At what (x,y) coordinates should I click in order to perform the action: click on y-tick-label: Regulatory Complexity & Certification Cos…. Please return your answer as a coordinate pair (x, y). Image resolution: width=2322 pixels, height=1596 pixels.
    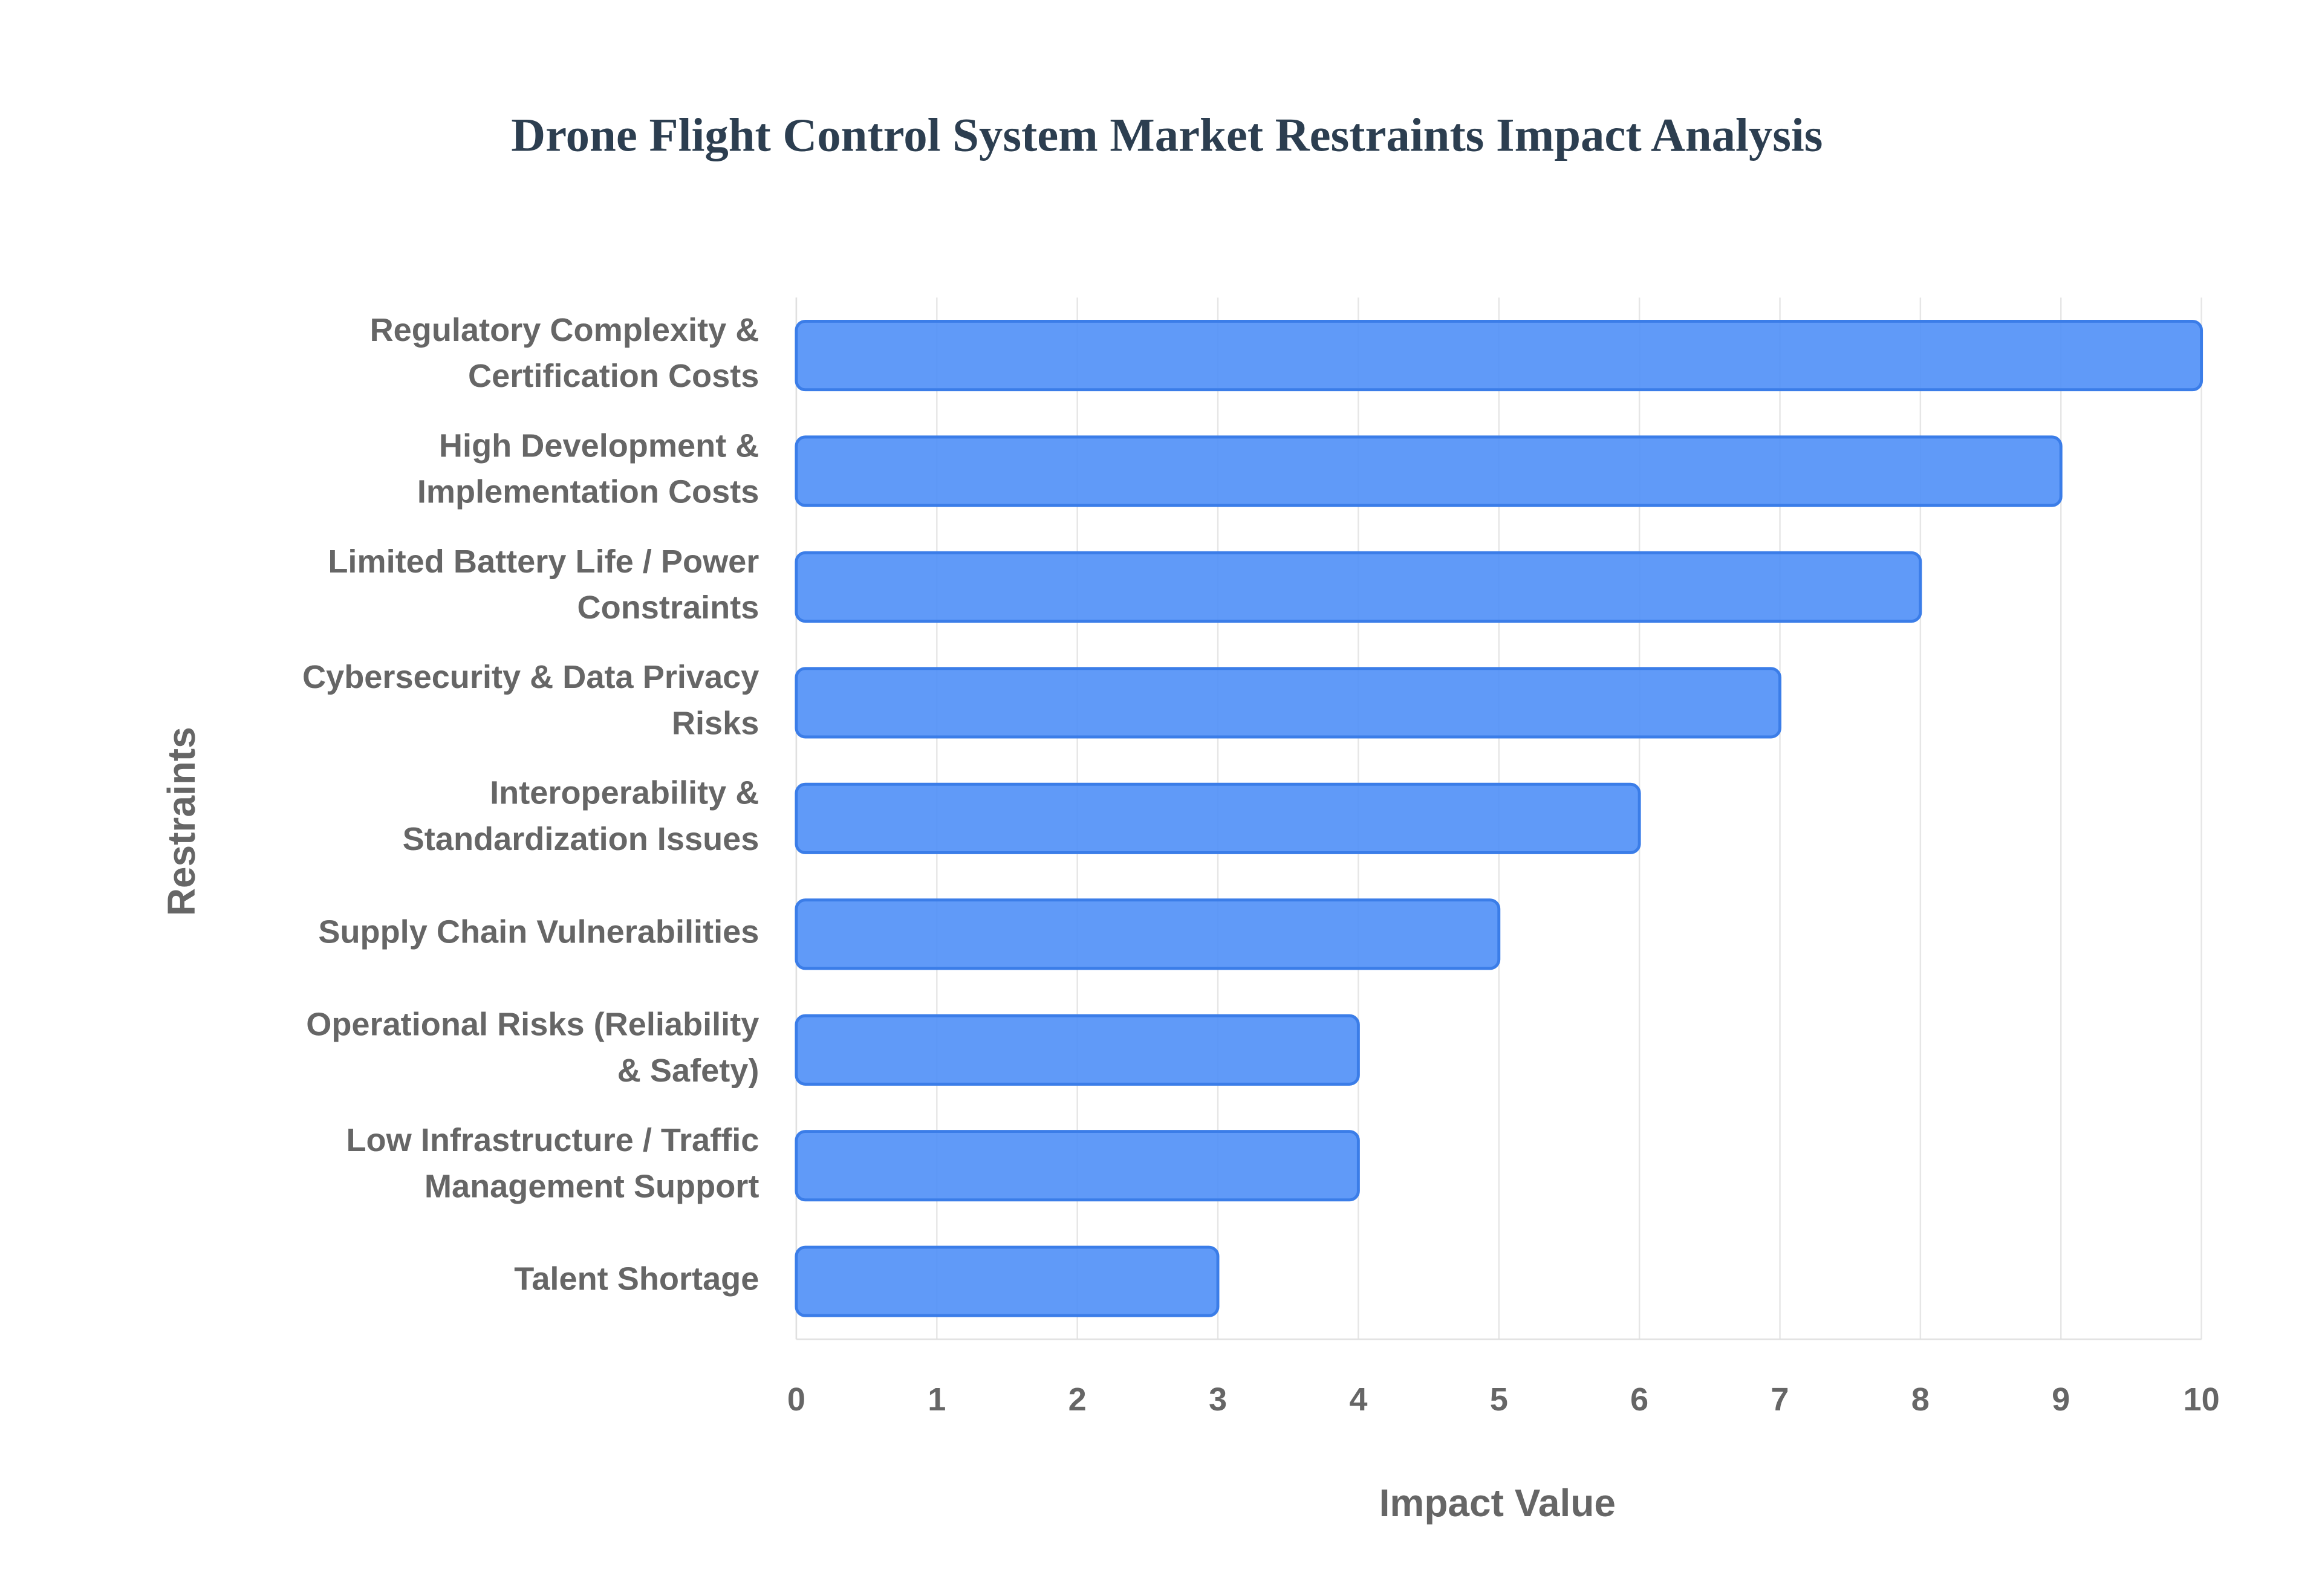
    Looking at the image, I should click on (564, 353).